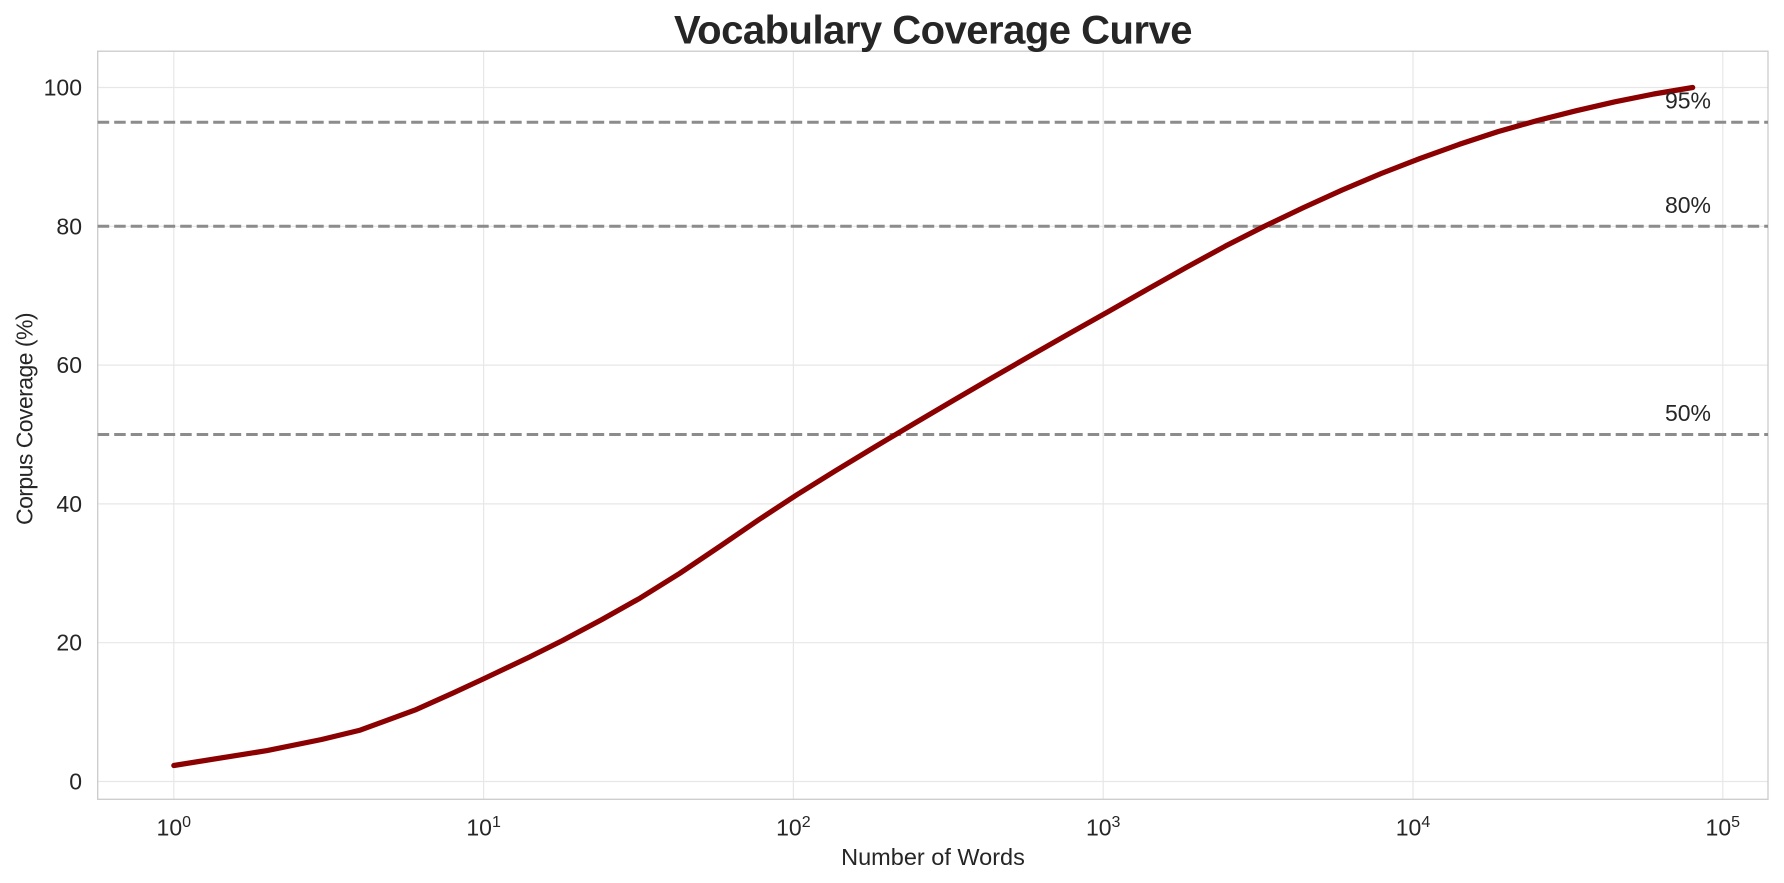 The width and height of the screenshot is (1784, 883). What do you see at coordinates (933, 857) in the screenshot?
I see `svg-text: Number of Words` at bounding box center [933, 857].